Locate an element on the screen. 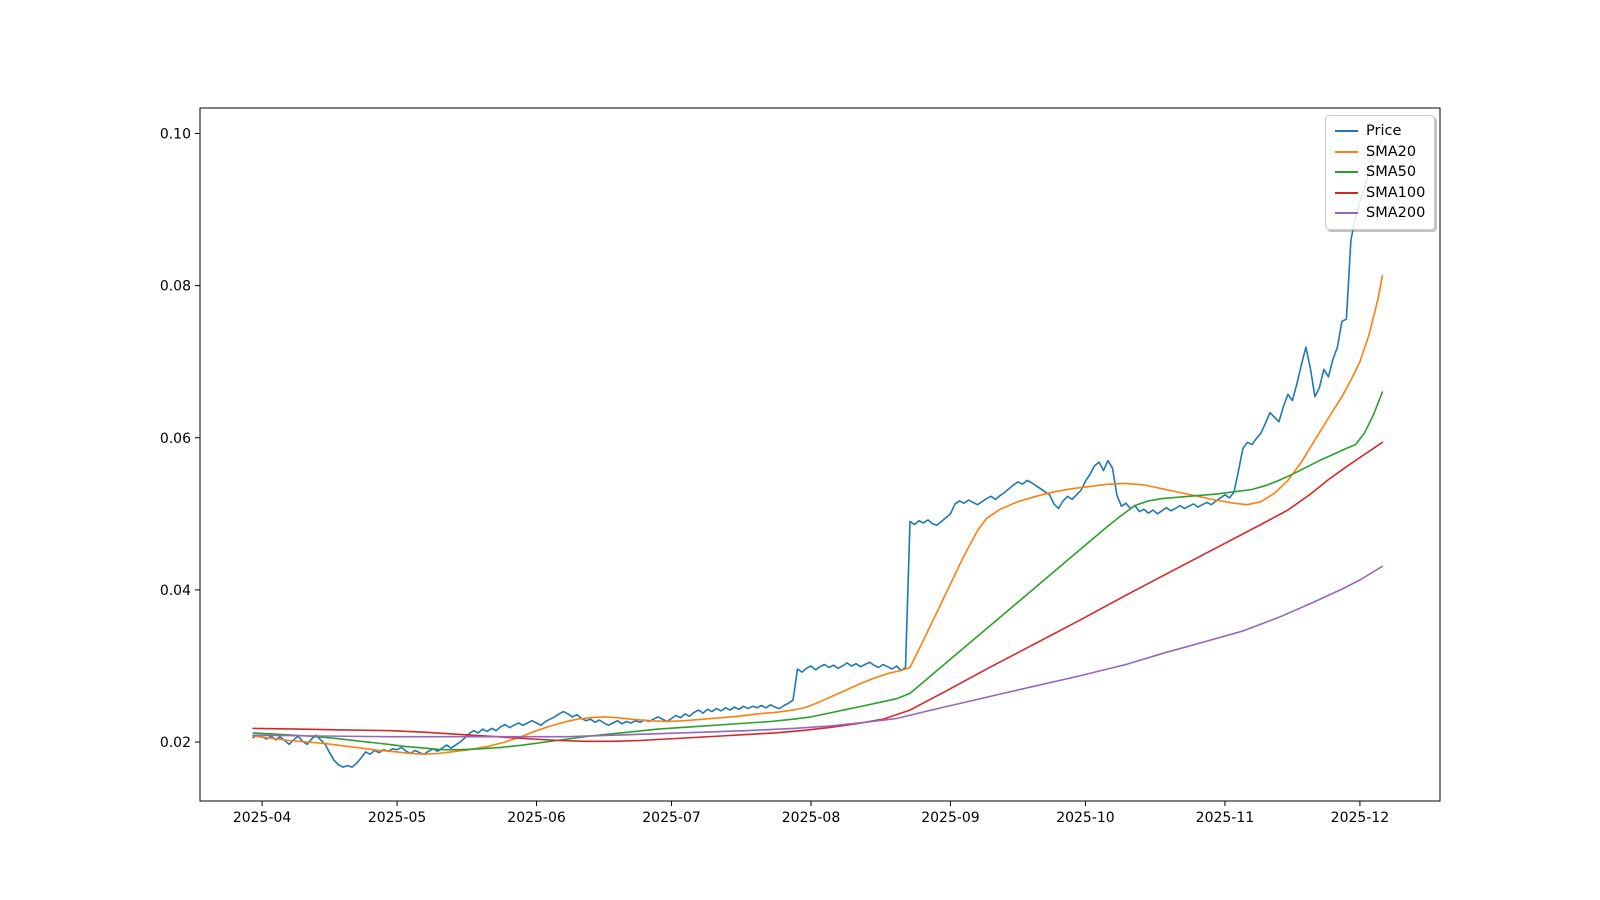 Image resolution: width=1600 pixels, height=900 pixels. x-tick-label-2025-10: 2025-10 is located at coordinates (1085, 818).